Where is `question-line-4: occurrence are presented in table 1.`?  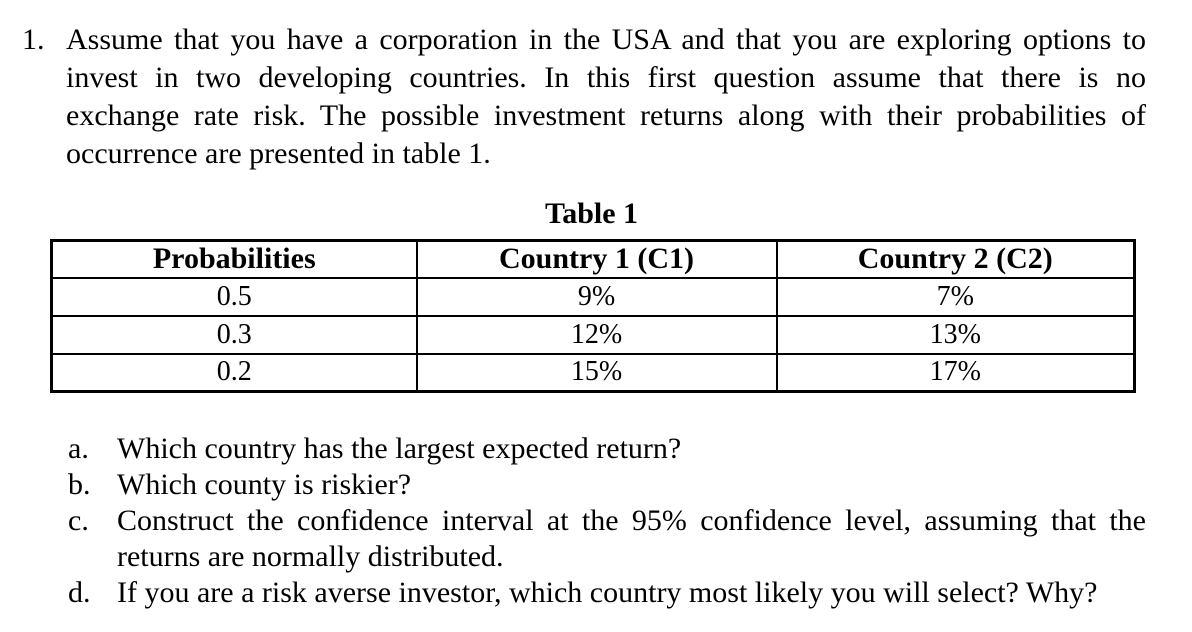 question-line-4: occurrence are presented in table 1. is located at coordinates (278, 153).